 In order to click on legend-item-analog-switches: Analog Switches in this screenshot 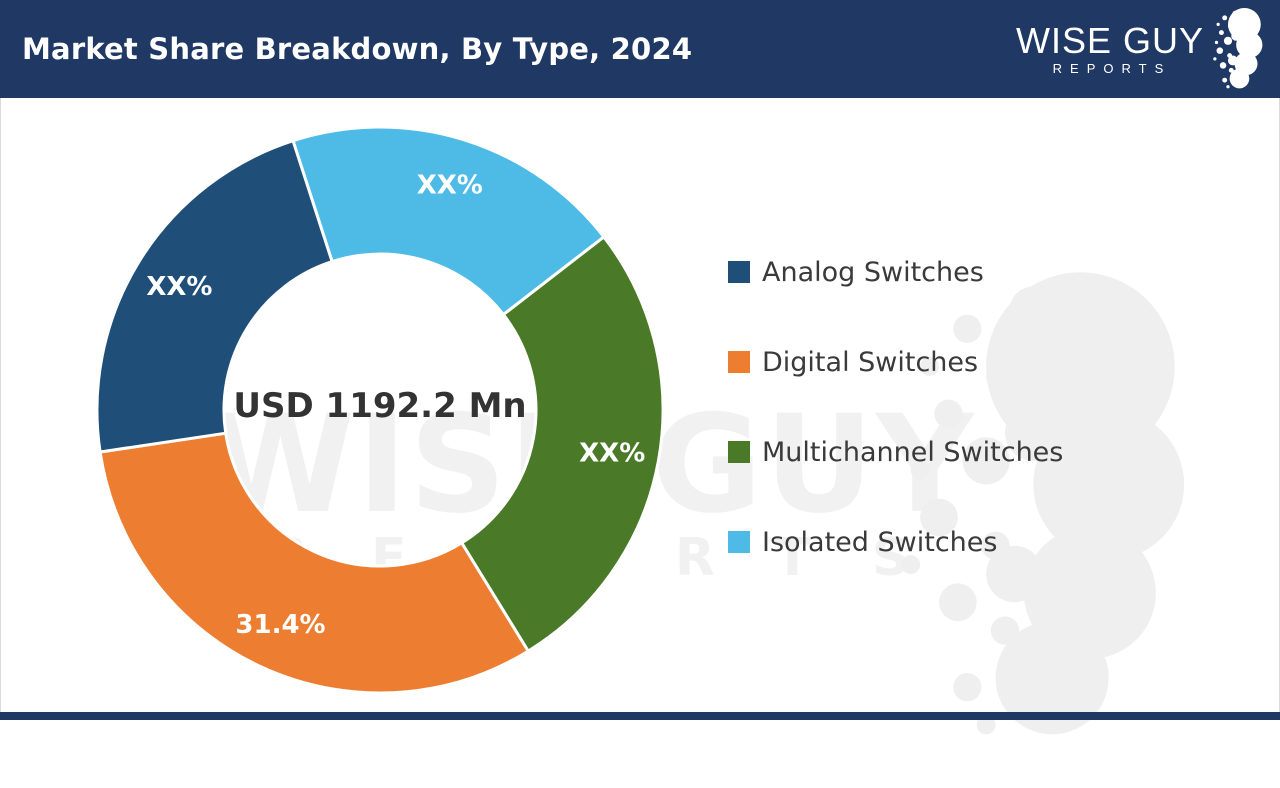, I will do `click(856, 272)`.